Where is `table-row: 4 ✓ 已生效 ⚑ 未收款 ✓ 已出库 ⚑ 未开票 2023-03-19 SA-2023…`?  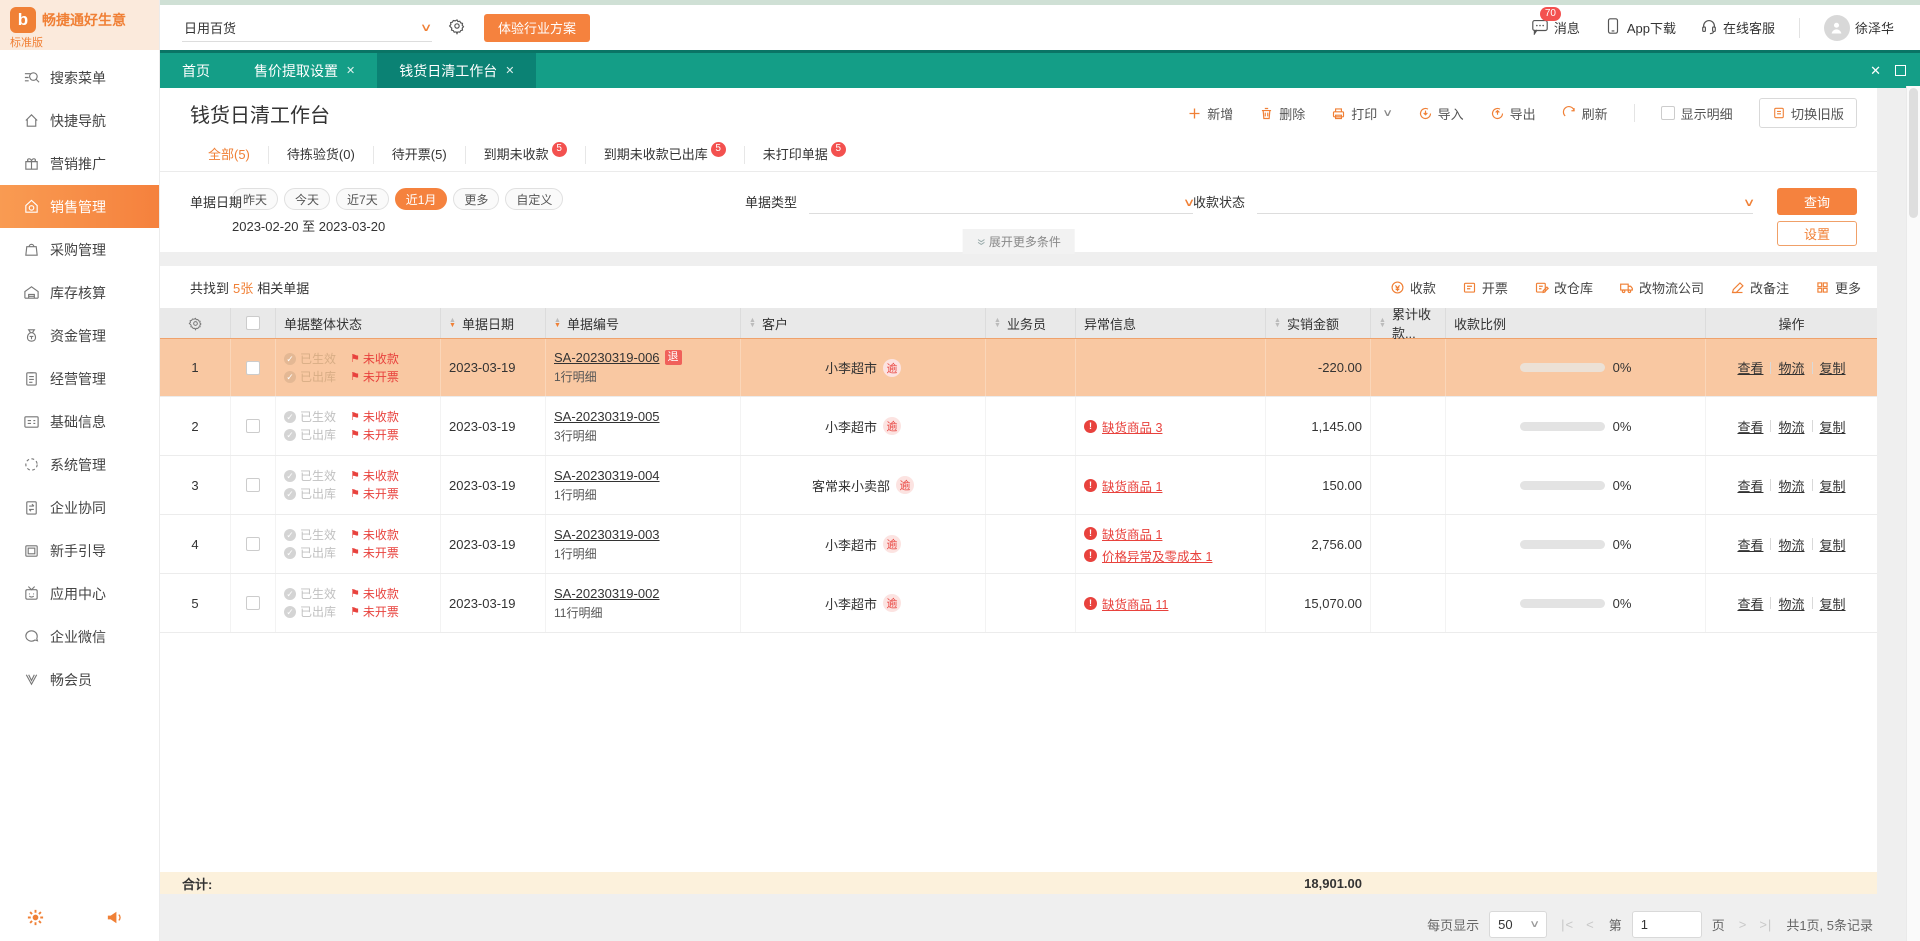 table-row: 4 ✓ 已生效 ⚑ 未收款 ✓ 已出库 ⚑ 未开票 2023-03-19 SA-2023… is located at coordinates (1018, 544).